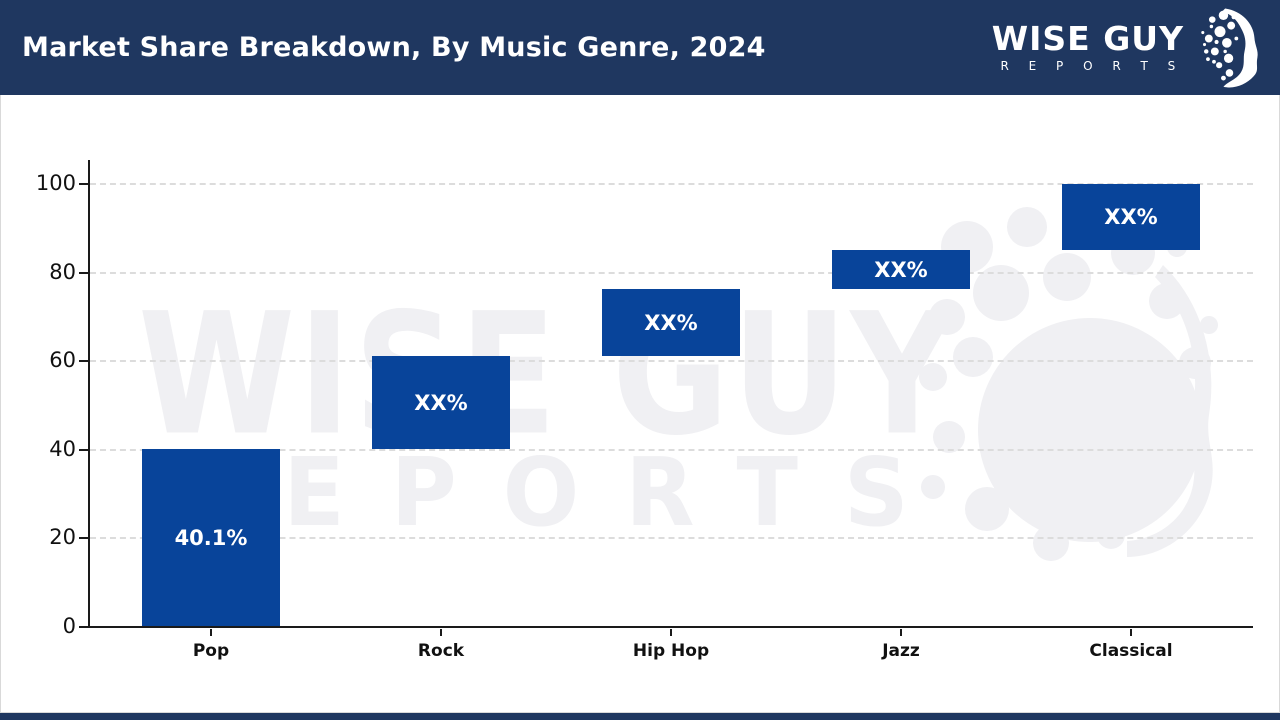  I want to click on y-axis-line, so click(89, 394).